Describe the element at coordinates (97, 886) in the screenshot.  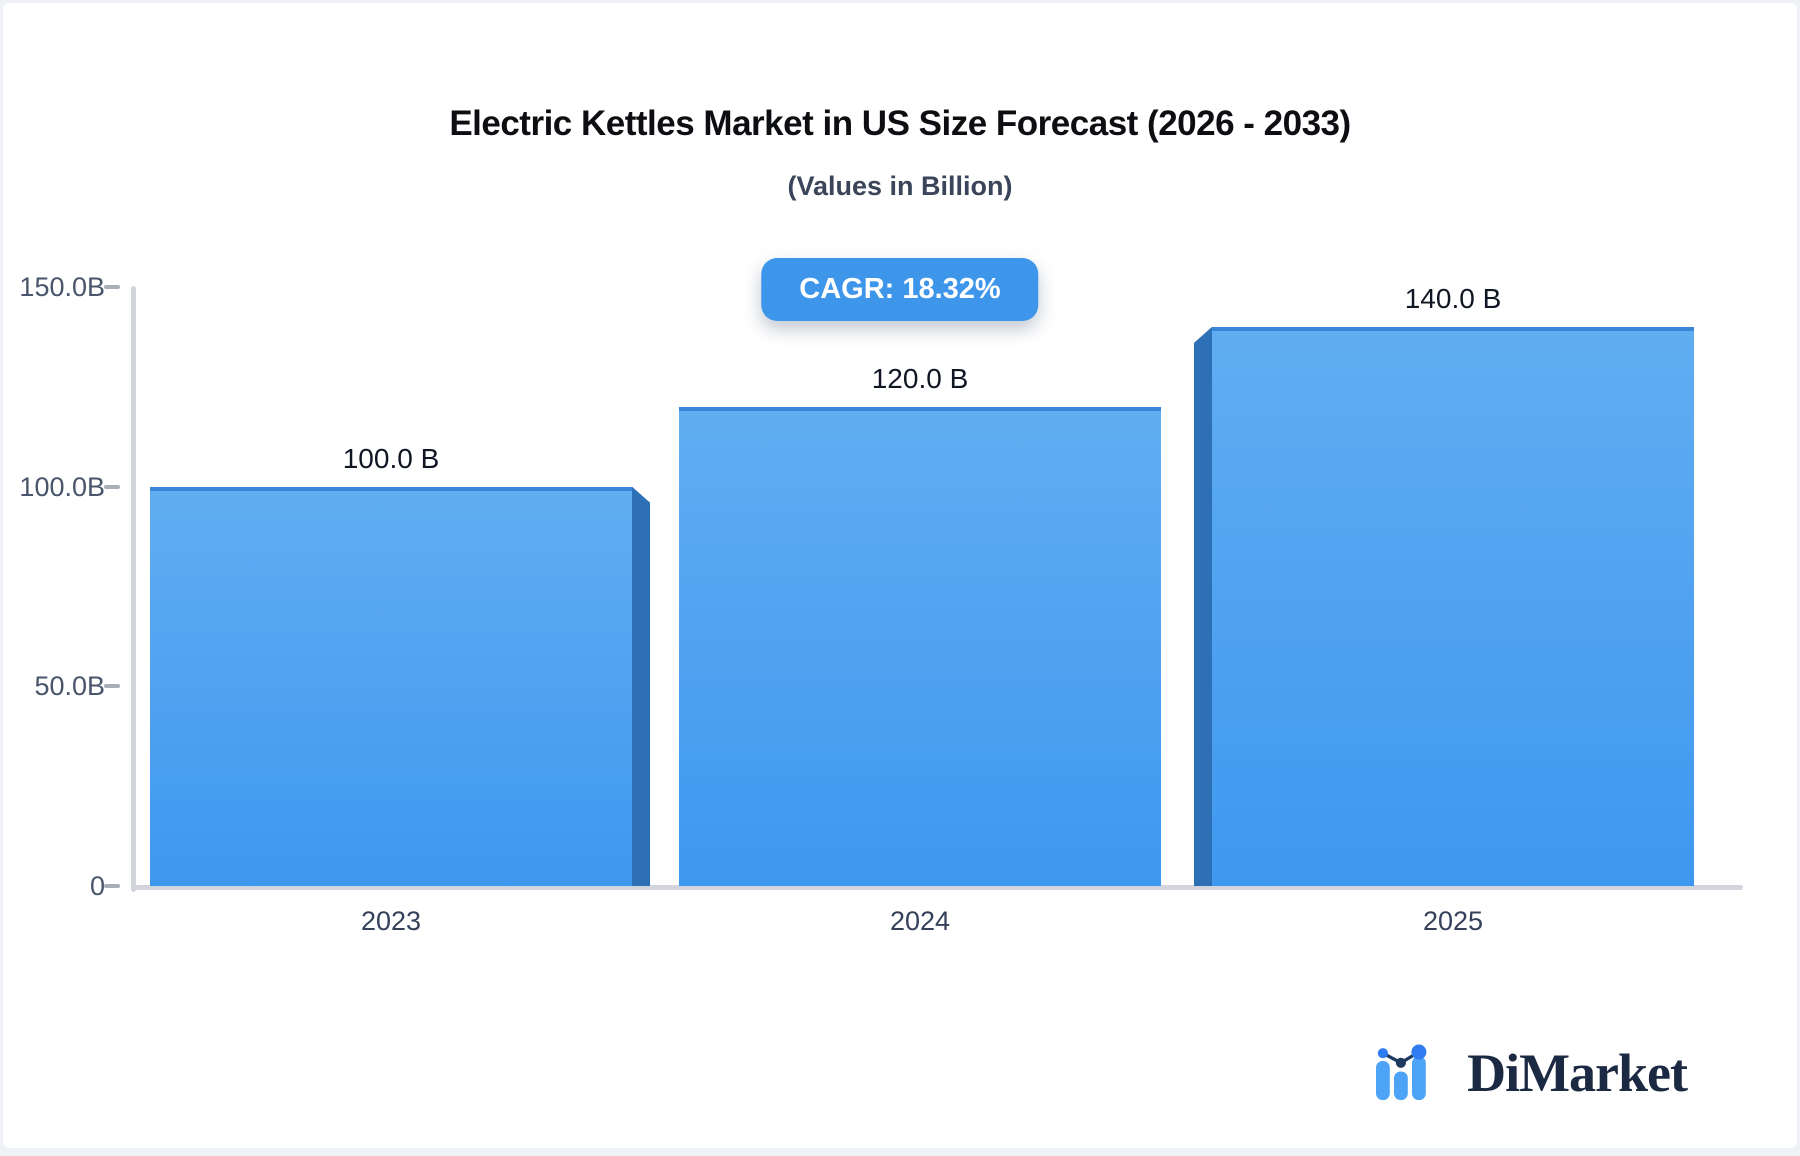
I see `y-axis-label: 0` at that location.